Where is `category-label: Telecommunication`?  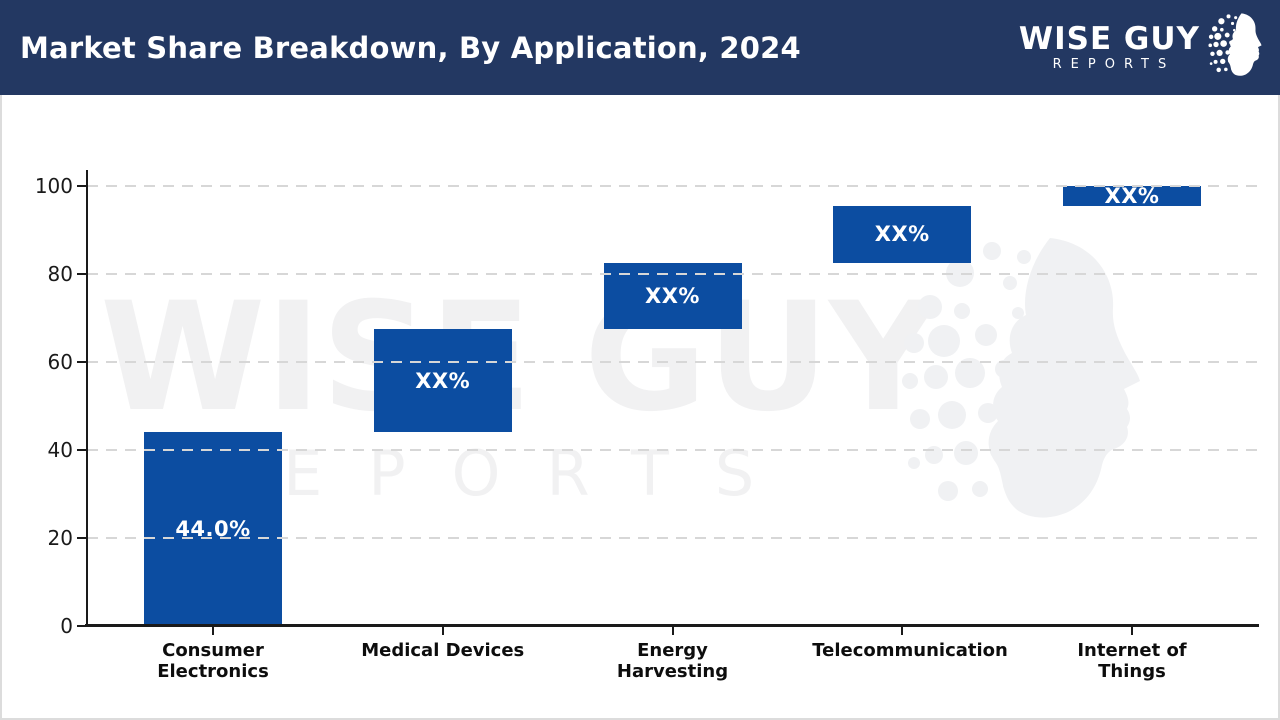
category-label: Telecommunication is located at coordinates (910, 650).